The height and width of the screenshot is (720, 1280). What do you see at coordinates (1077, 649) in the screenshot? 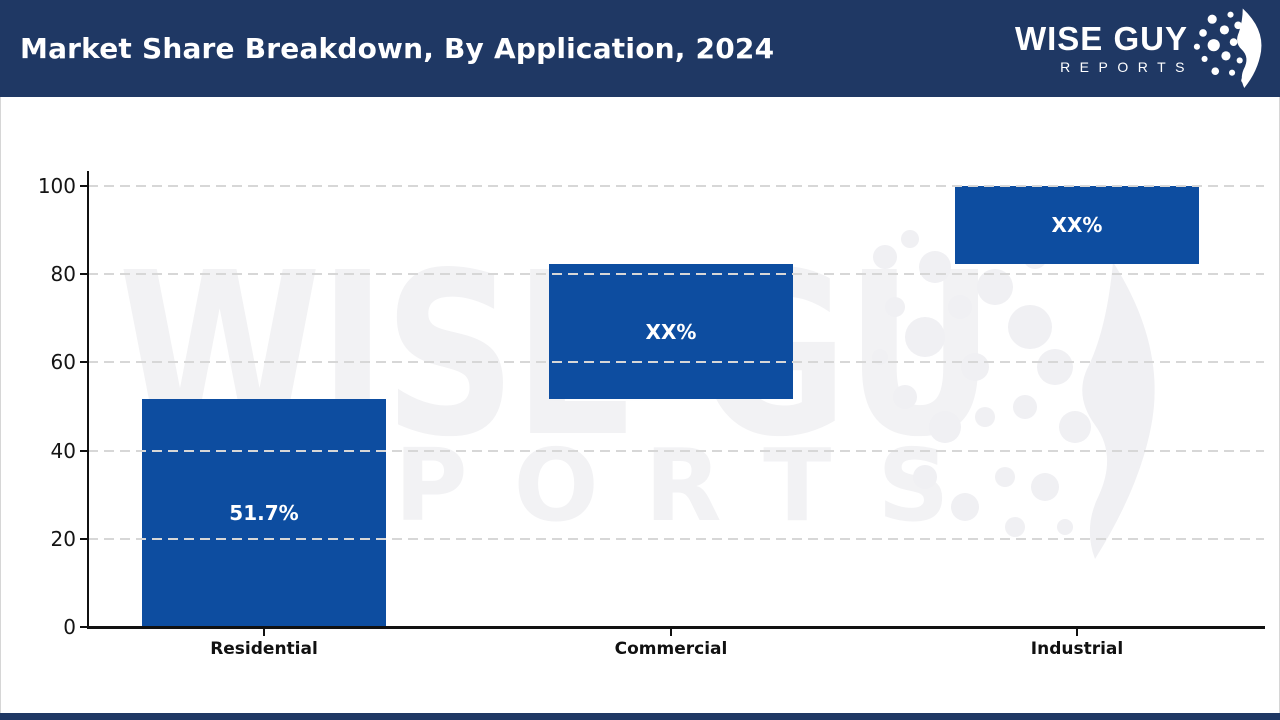
I see `x-category-label: Industrial` at bounding box center [1077, 649].